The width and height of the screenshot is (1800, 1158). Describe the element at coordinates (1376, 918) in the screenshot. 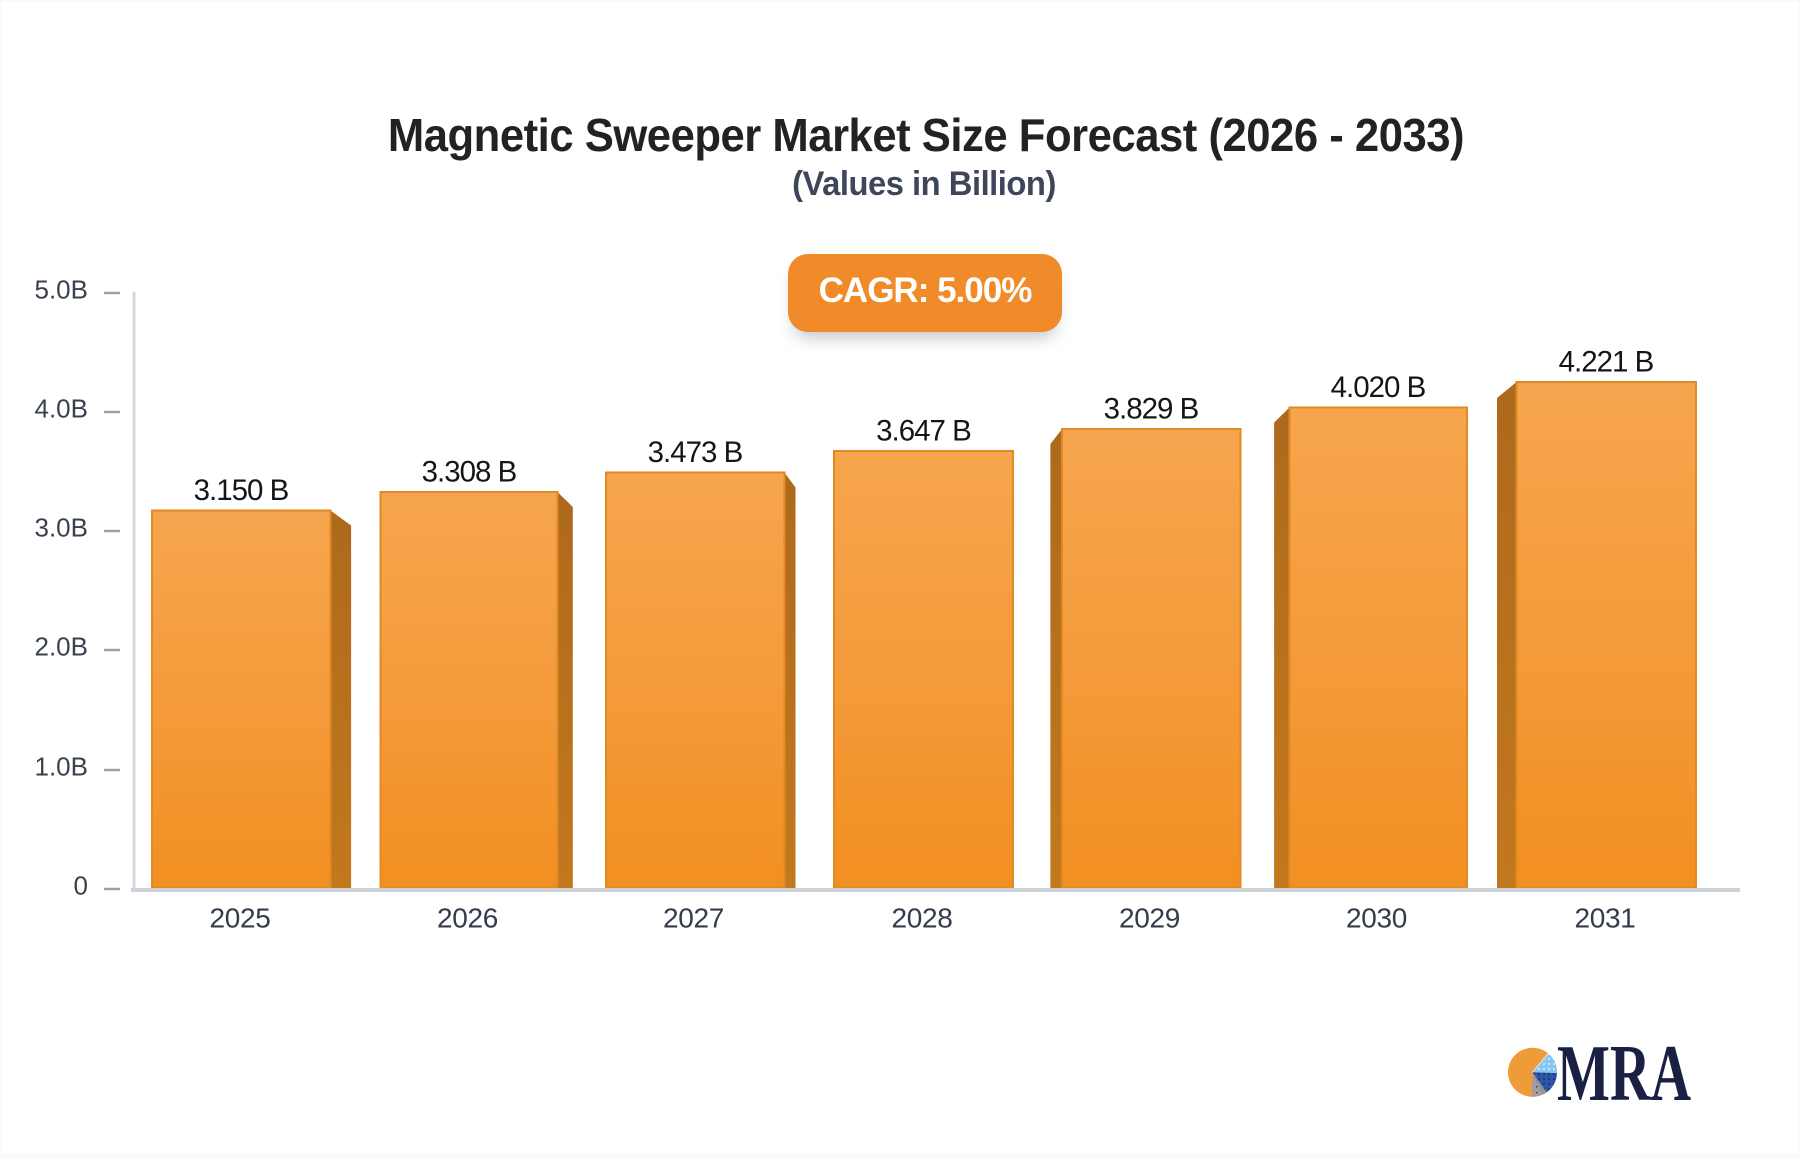

I see `svg-text: 2030` at that location.